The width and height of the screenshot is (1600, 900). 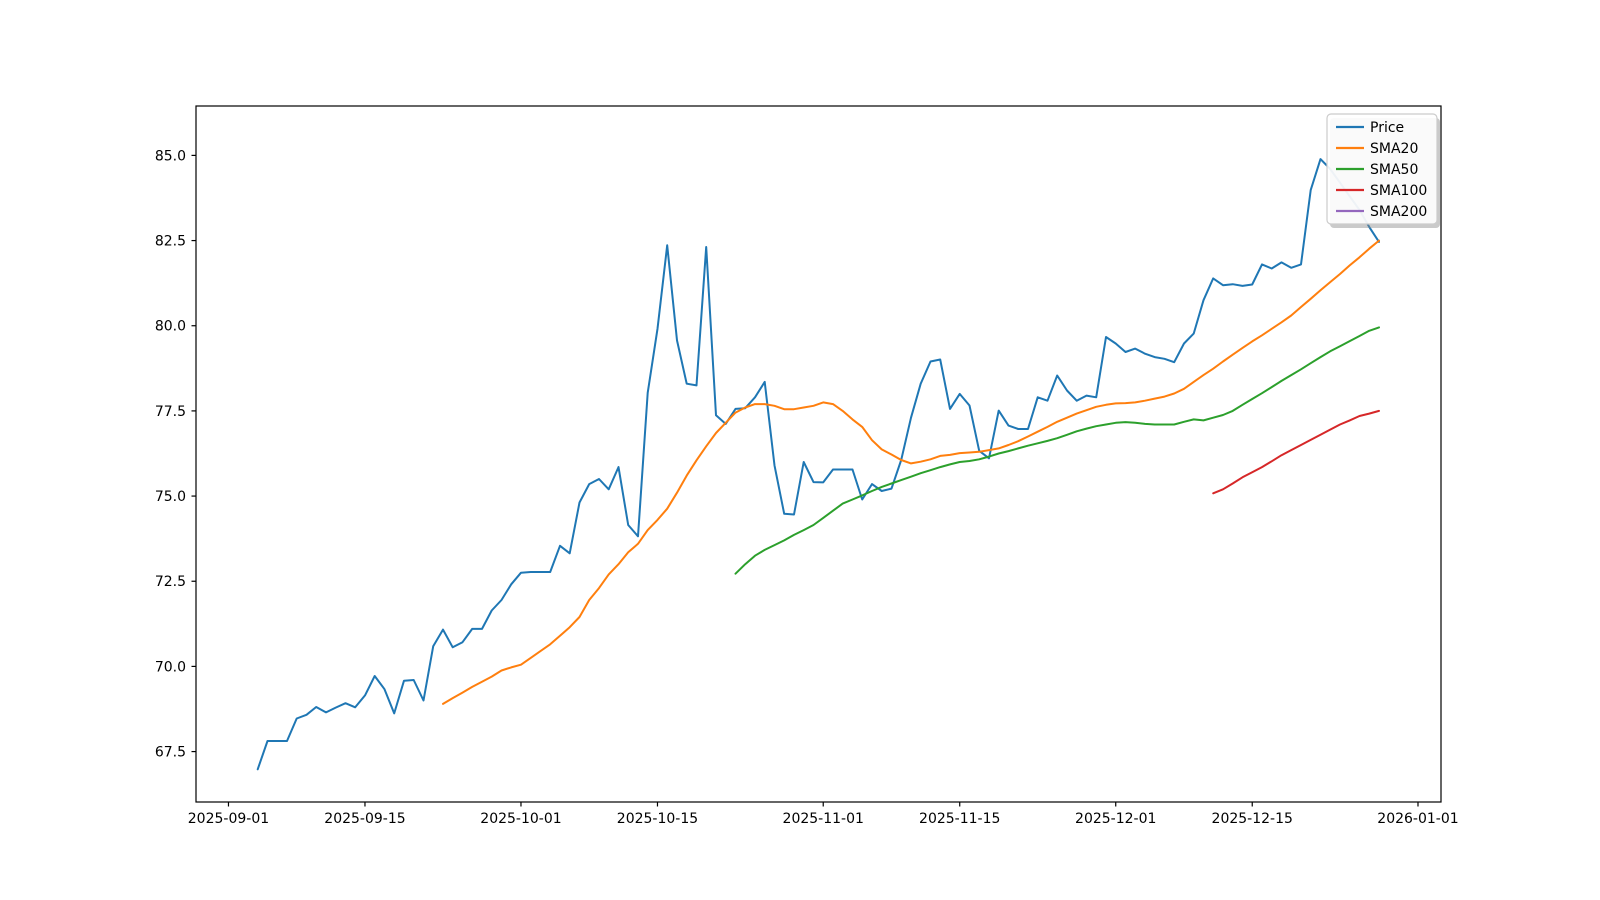 I want to click on x-axis-tick-label: 2025-09-15, so click(x=364, y=819).